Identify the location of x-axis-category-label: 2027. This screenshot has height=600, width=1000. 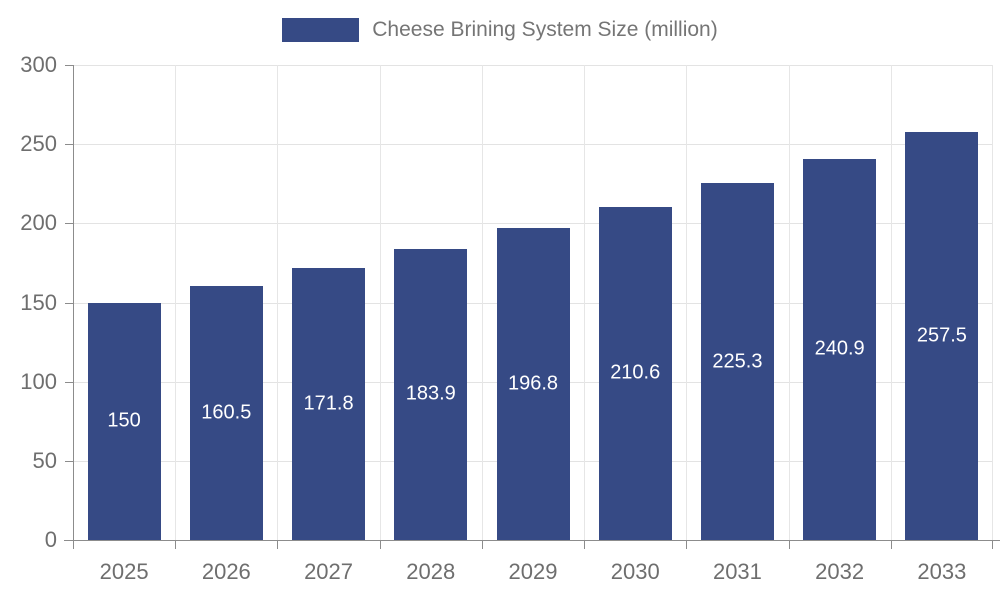
(329, 571).